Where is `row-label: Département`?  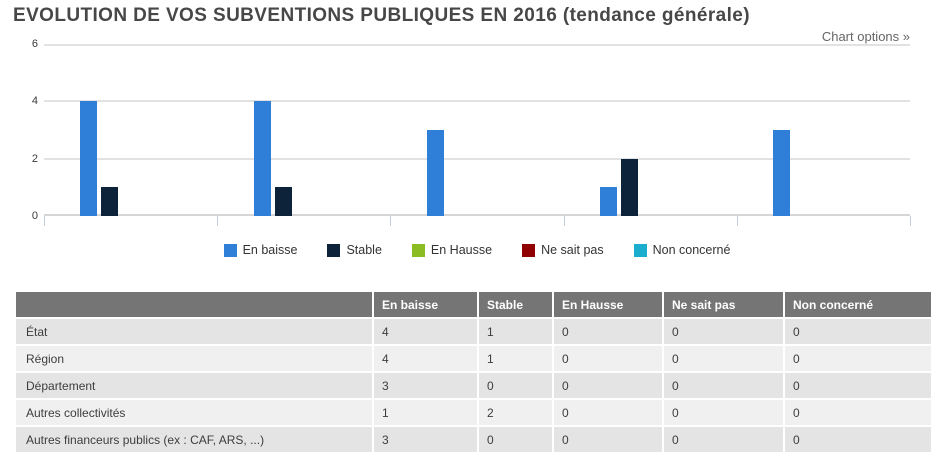
row-label: Département is located at coordinates (194, 385).